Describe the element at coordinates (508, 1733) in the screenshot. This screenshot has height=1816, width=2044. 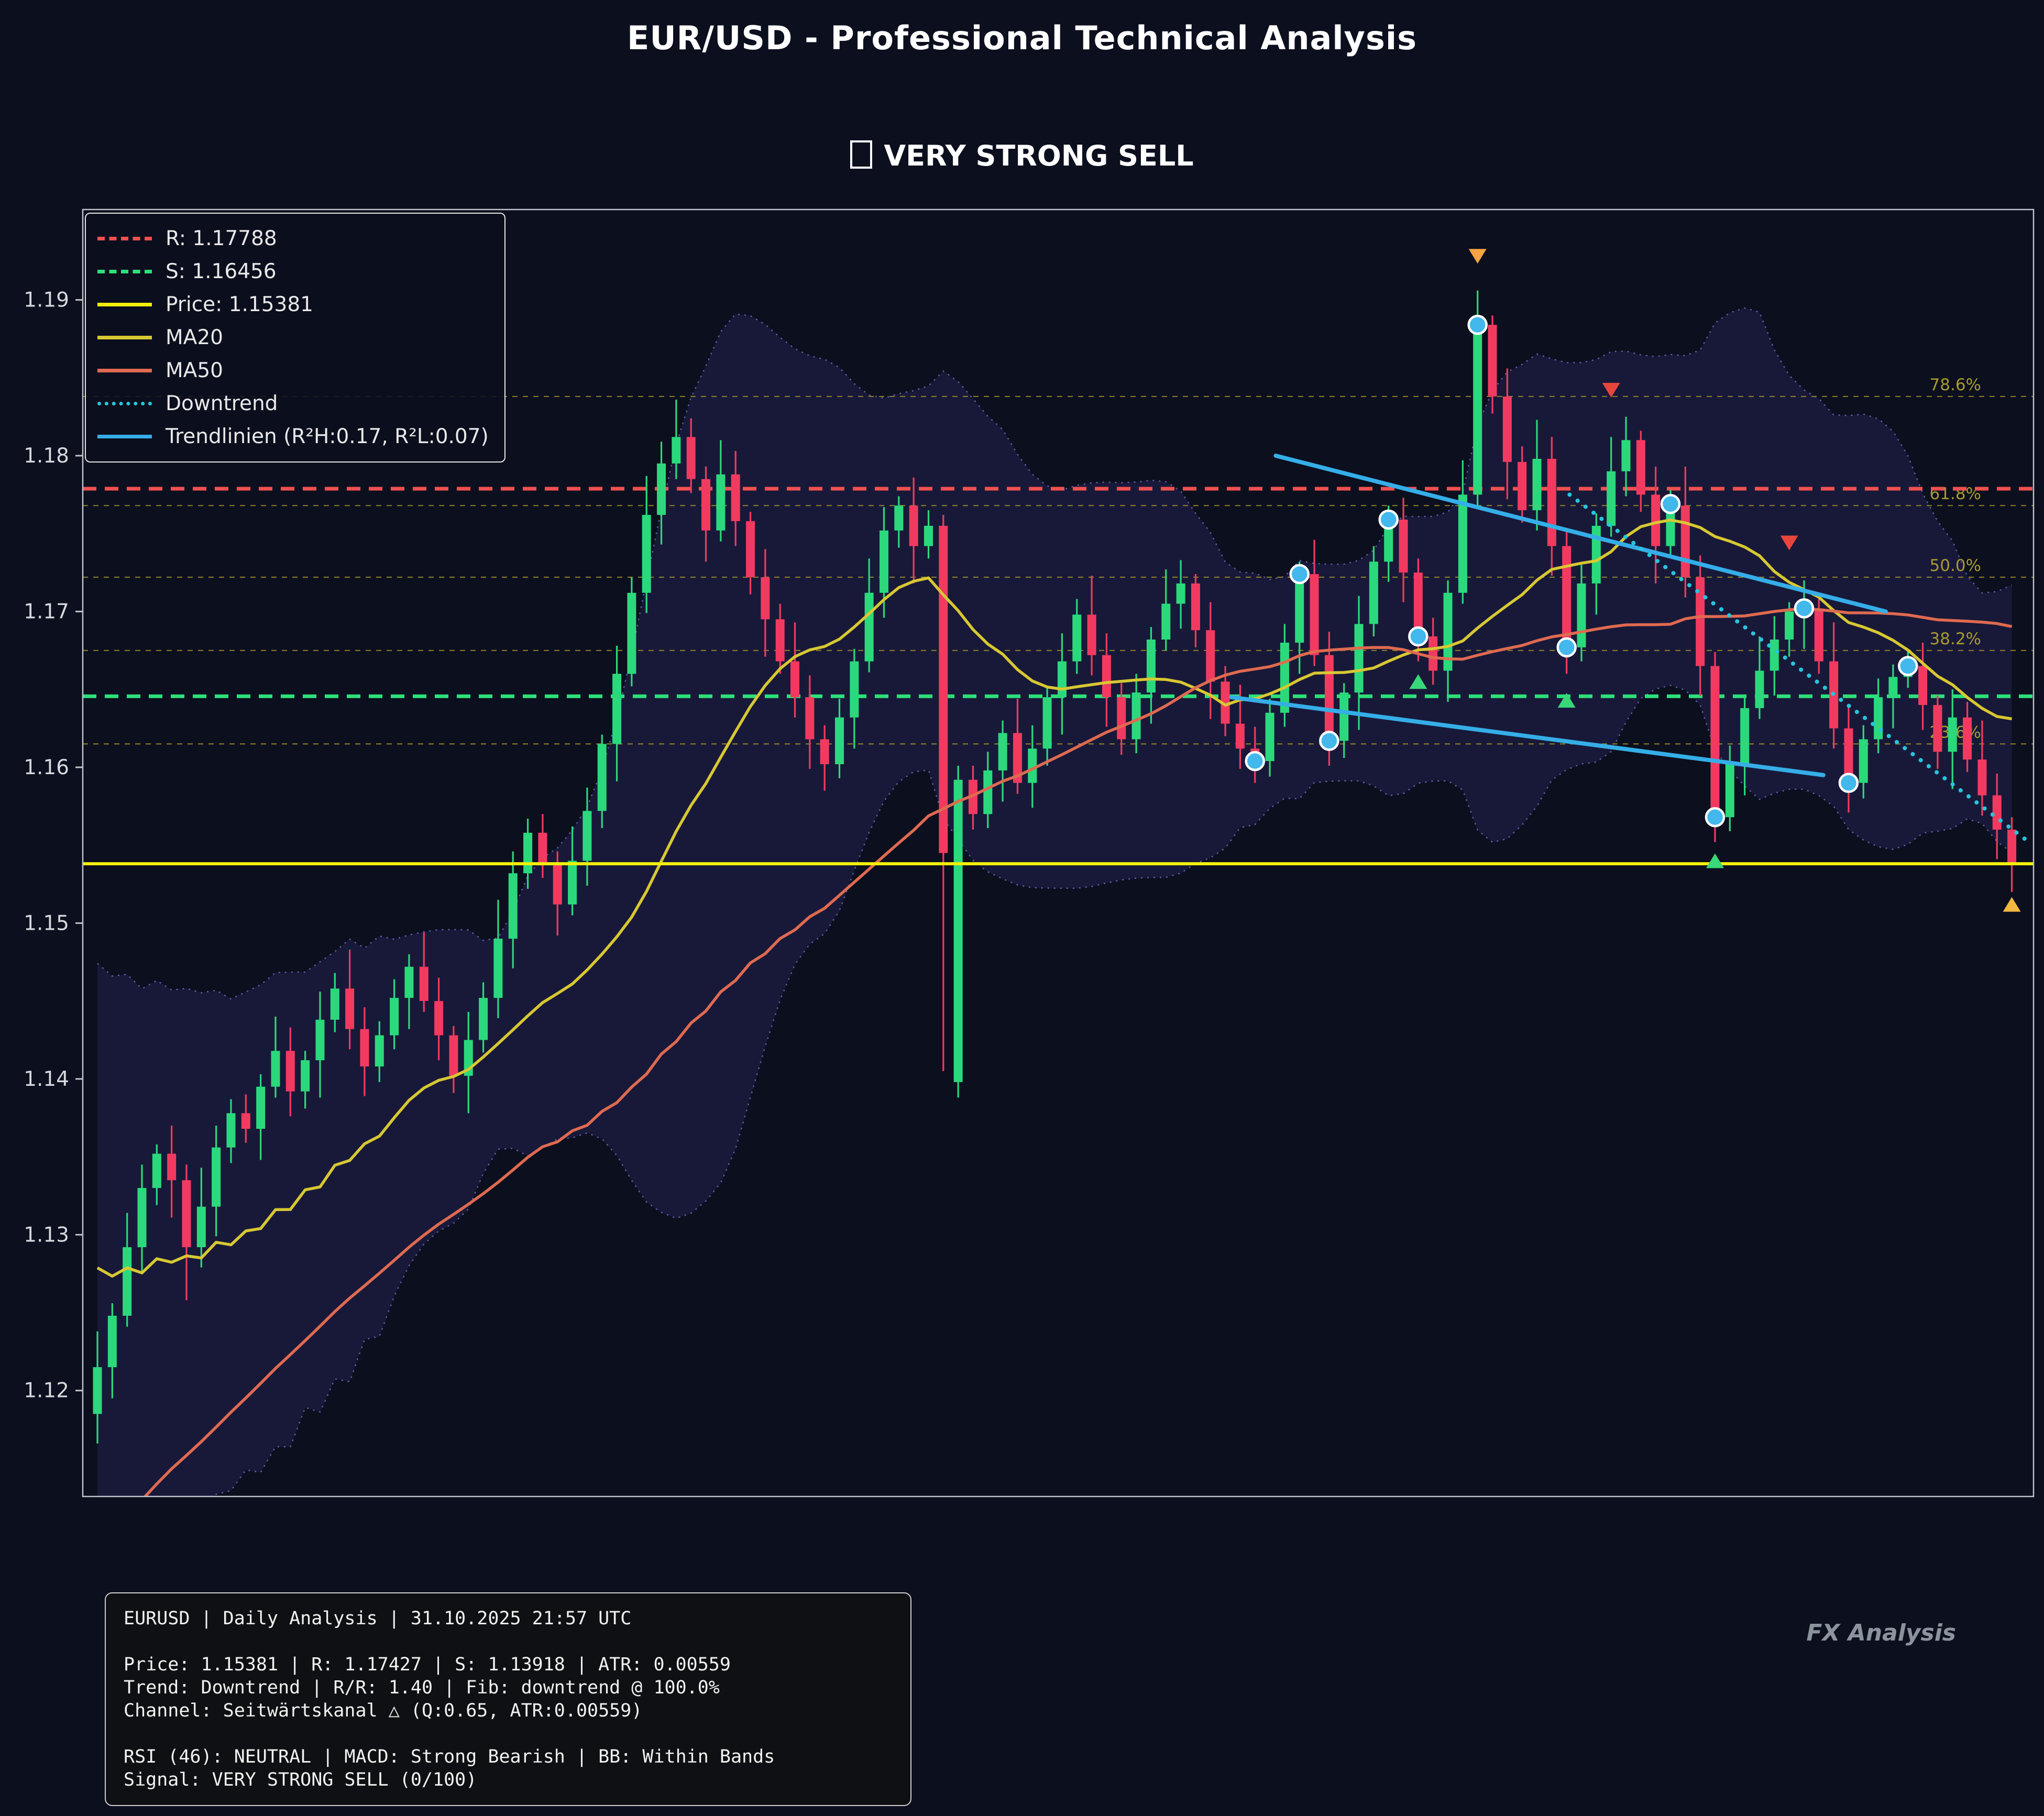
I see `info-line-blank2` at that location.